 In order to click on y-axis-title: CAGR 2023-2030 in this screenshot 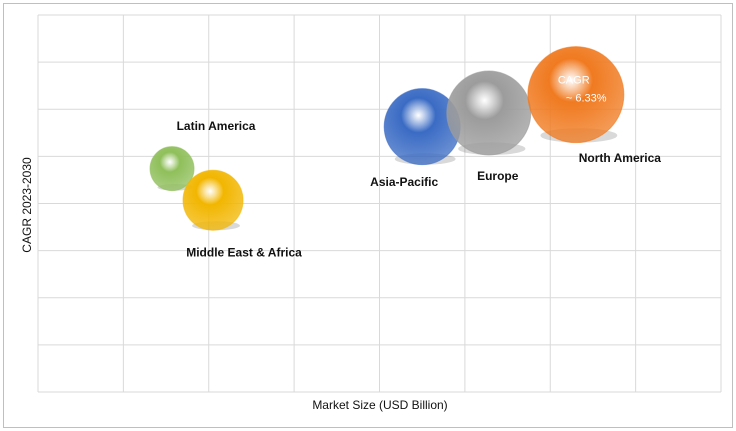, I will do `click(27, 205)`.